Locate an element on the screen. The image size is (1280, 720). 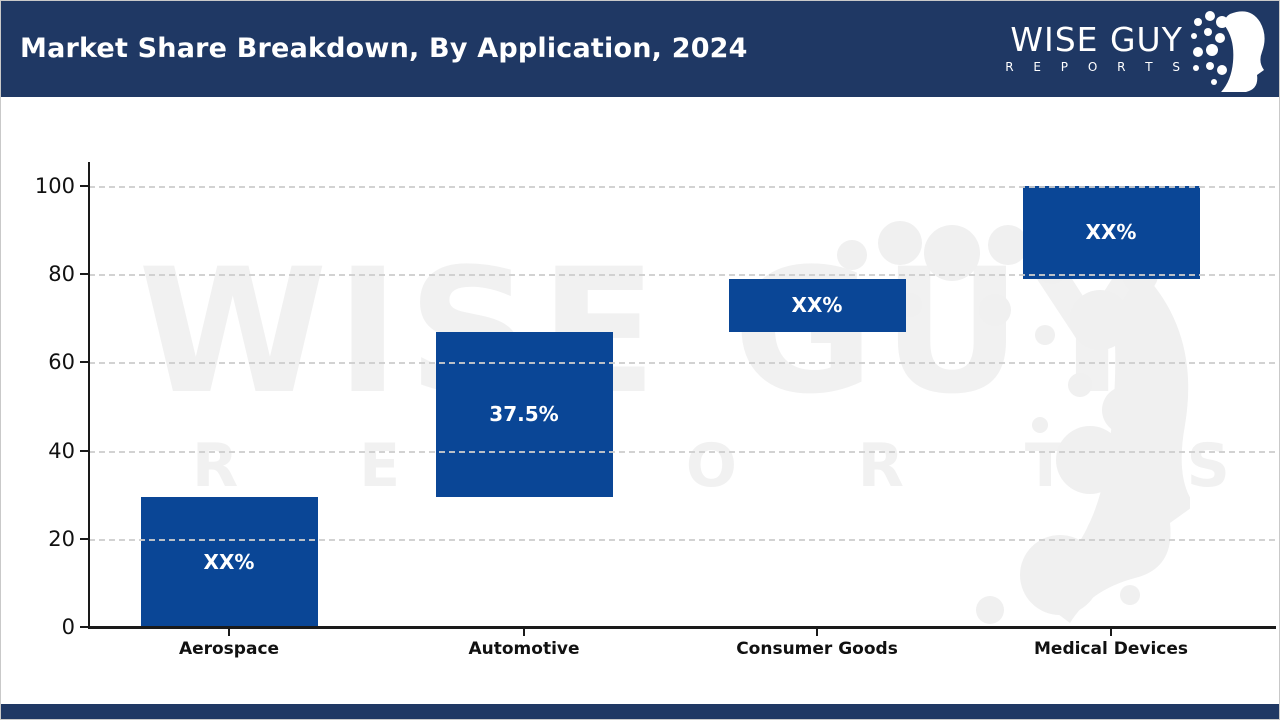
bar-value-label: 37.5% is located at coordinates (524, 414).